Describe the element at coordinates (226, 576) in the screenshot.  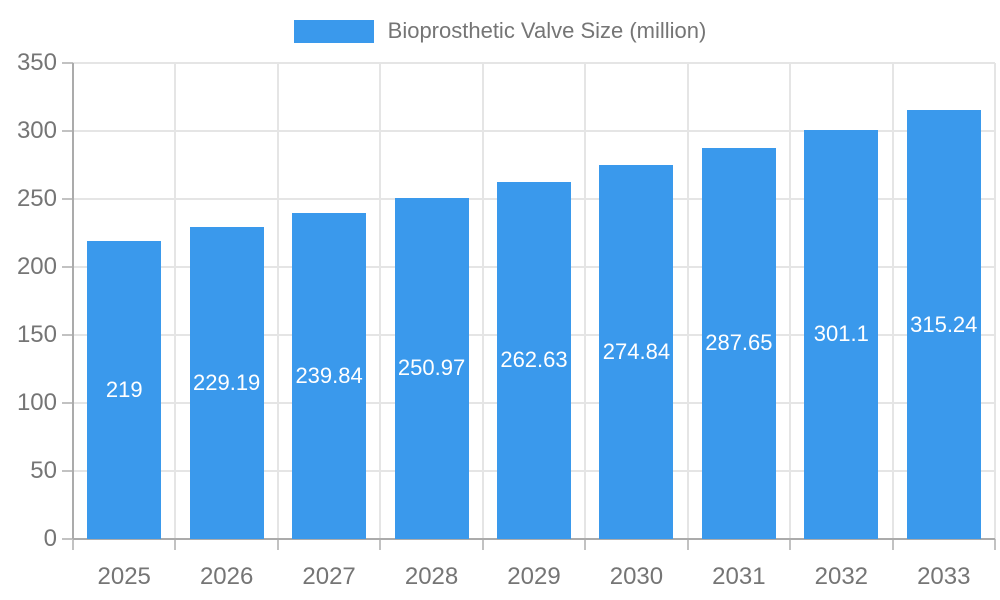
I see `x-axis-tick-label: 2026` at that location.